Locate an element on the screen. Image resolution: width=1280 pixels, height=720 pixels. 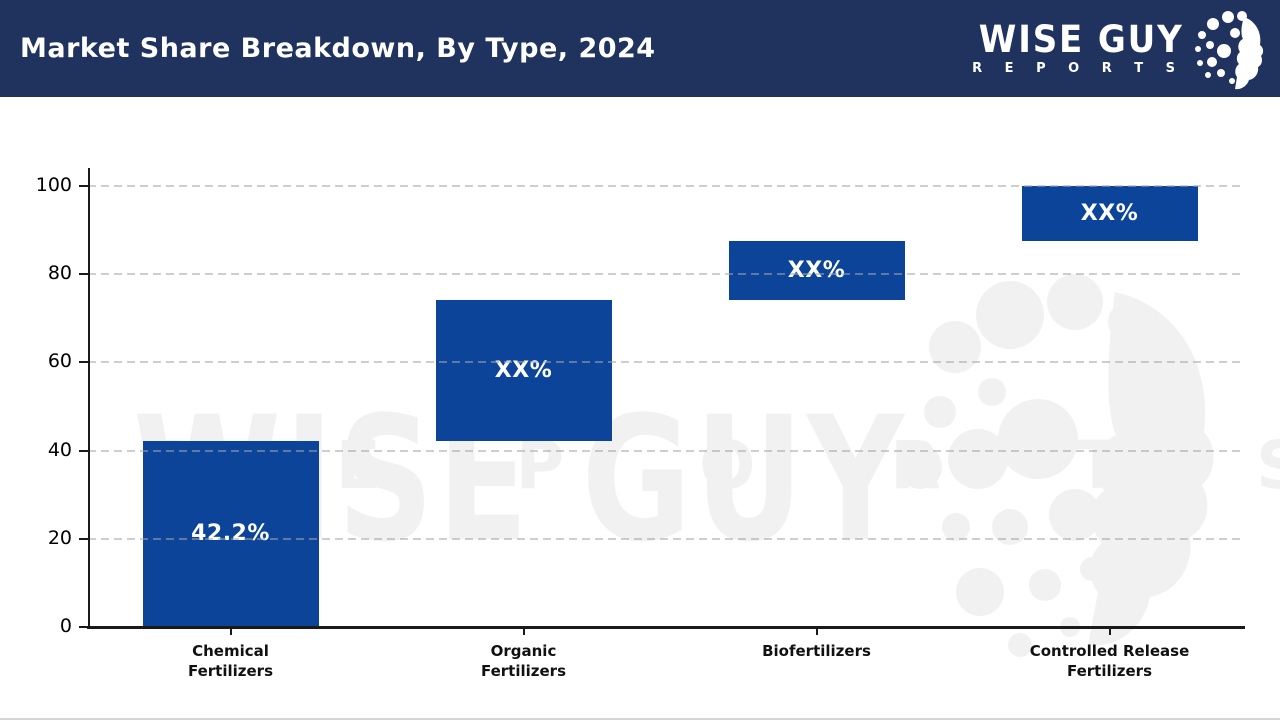
y-axis-line is located at coordinates (89, 398).